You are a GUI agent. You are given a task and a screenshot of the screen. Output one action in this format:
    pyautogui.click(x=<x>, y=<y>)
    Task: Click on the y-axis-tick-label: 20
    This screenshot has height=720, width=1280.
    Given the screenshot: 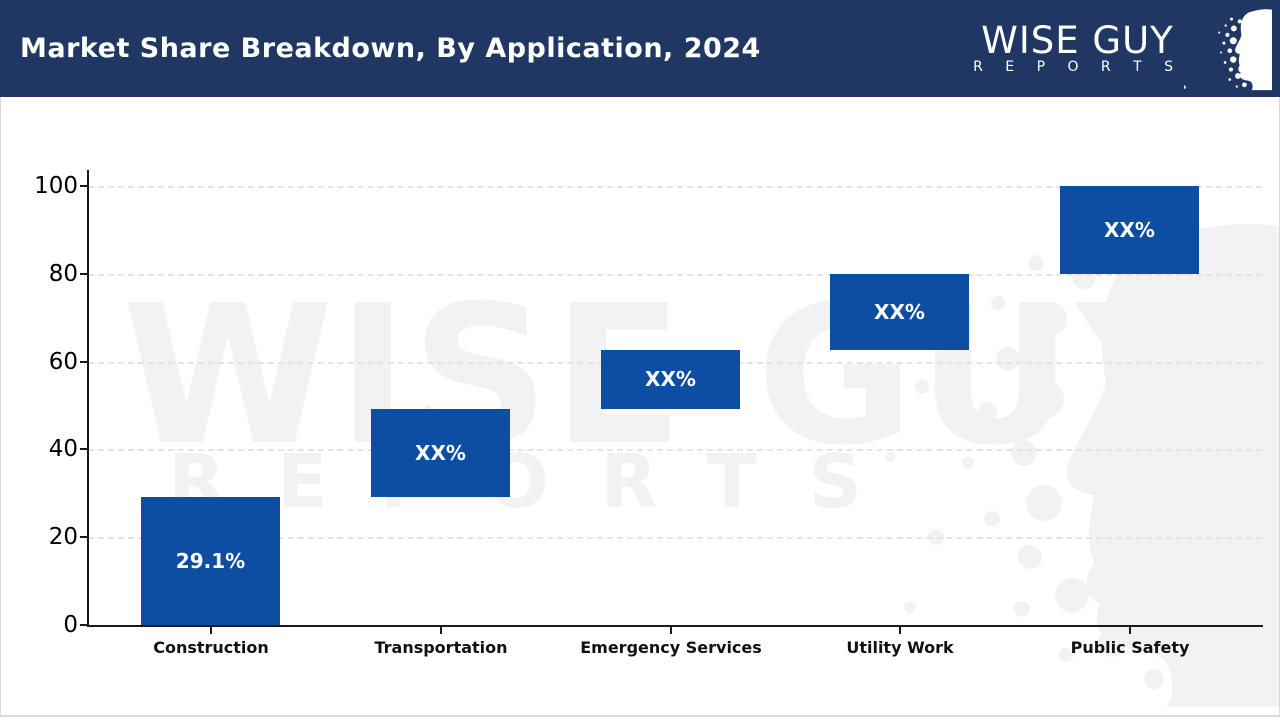 What is the action you would take?
    pyautogui.click(x=63, y=537)
    